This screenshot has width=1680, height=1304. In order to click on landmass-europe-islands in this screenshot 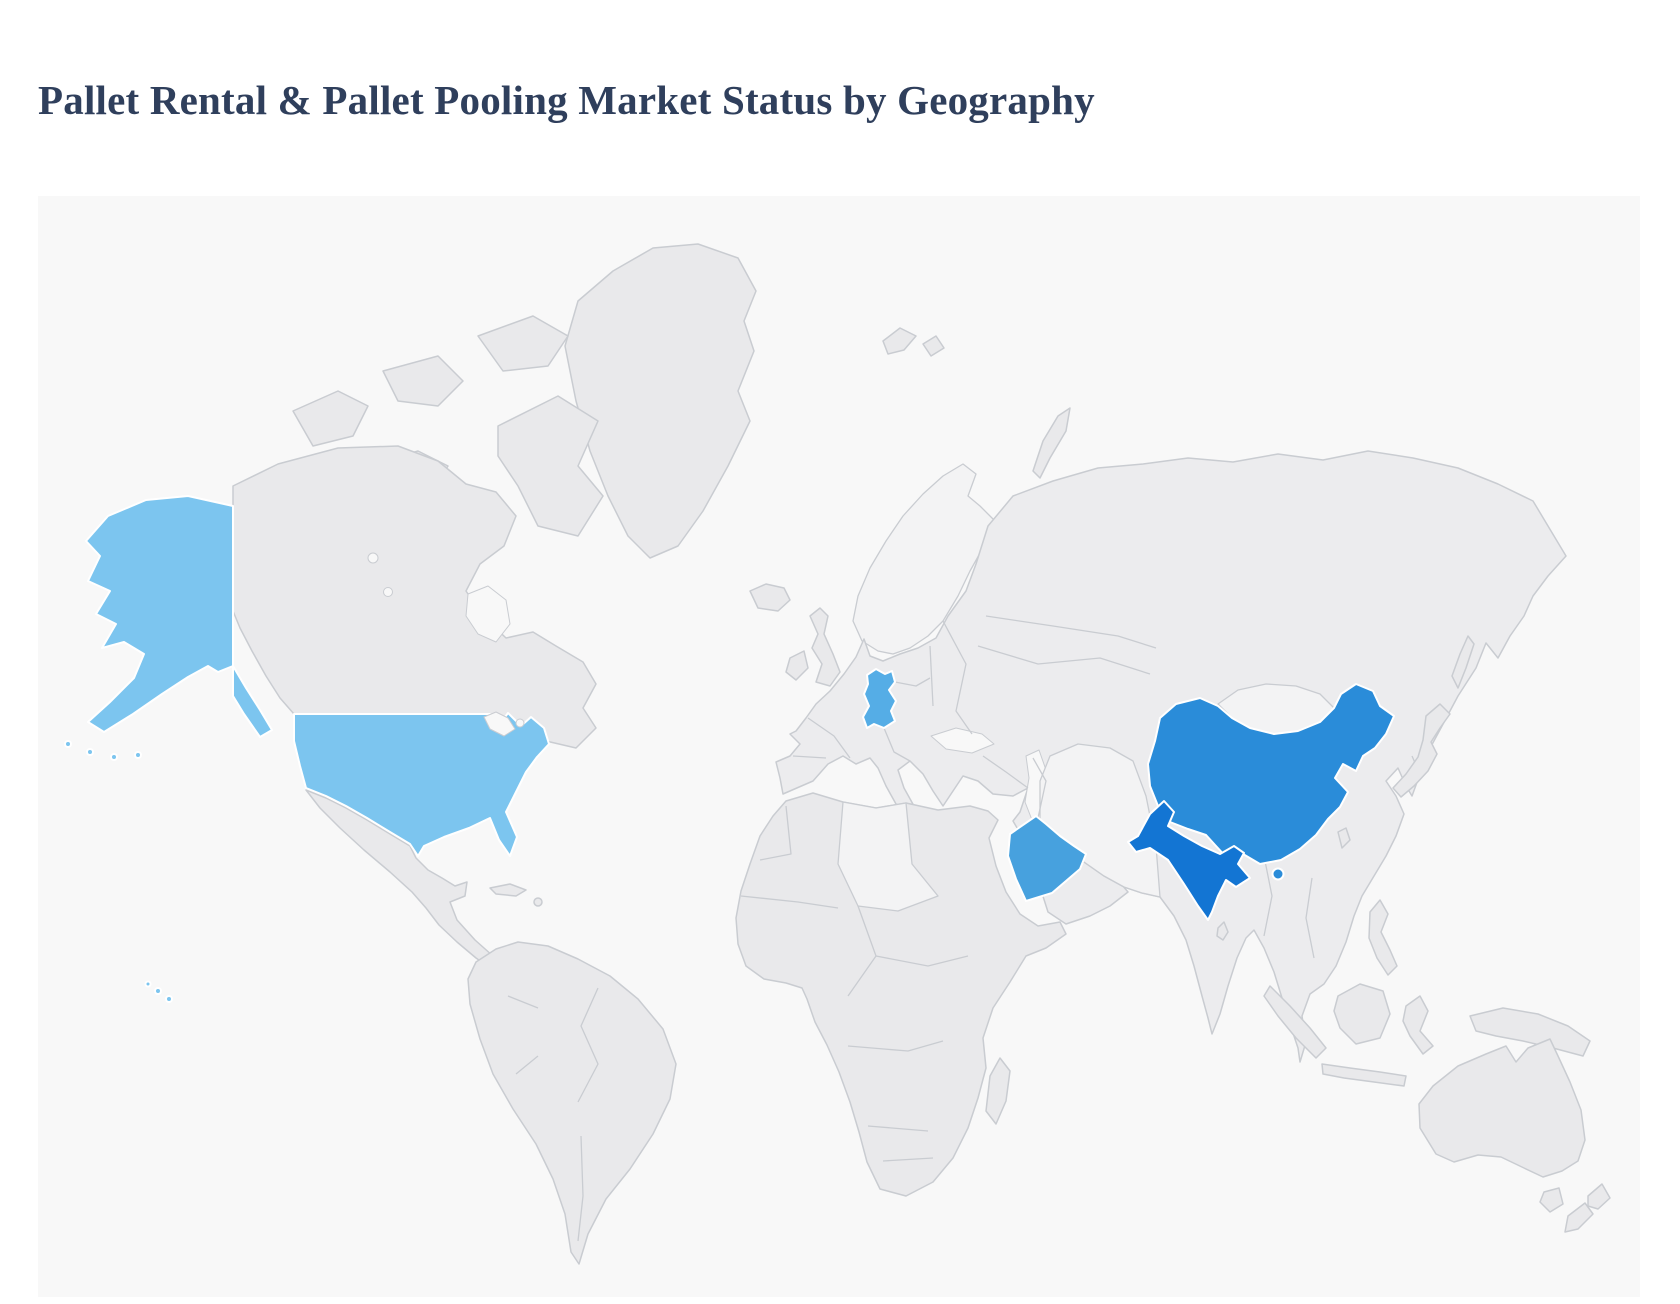, I will do `click(872, 575)`.